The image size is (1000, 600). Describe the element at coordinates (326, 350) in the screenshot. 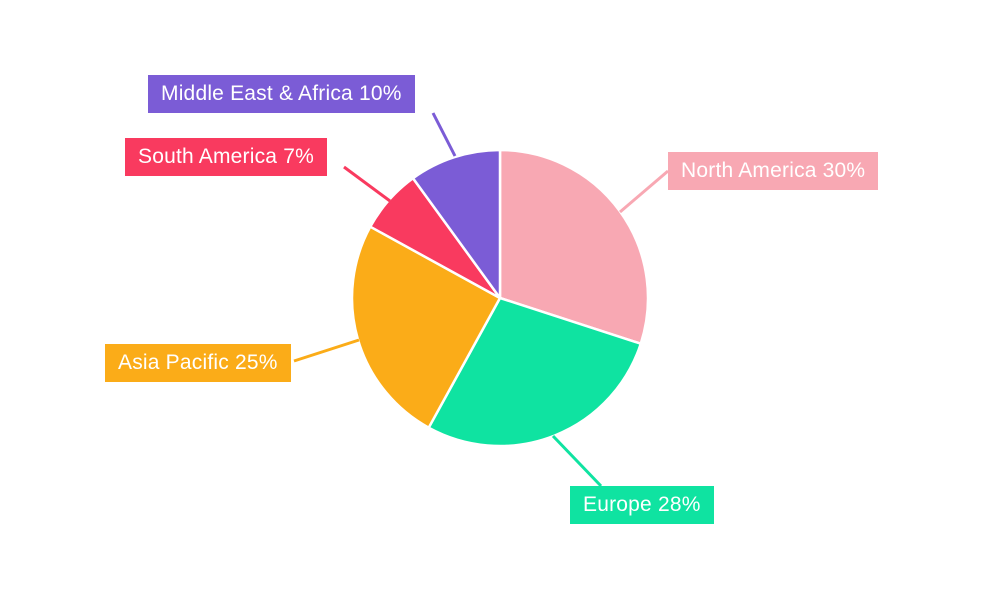

I see `leader-line-asia-pacific` at that location.